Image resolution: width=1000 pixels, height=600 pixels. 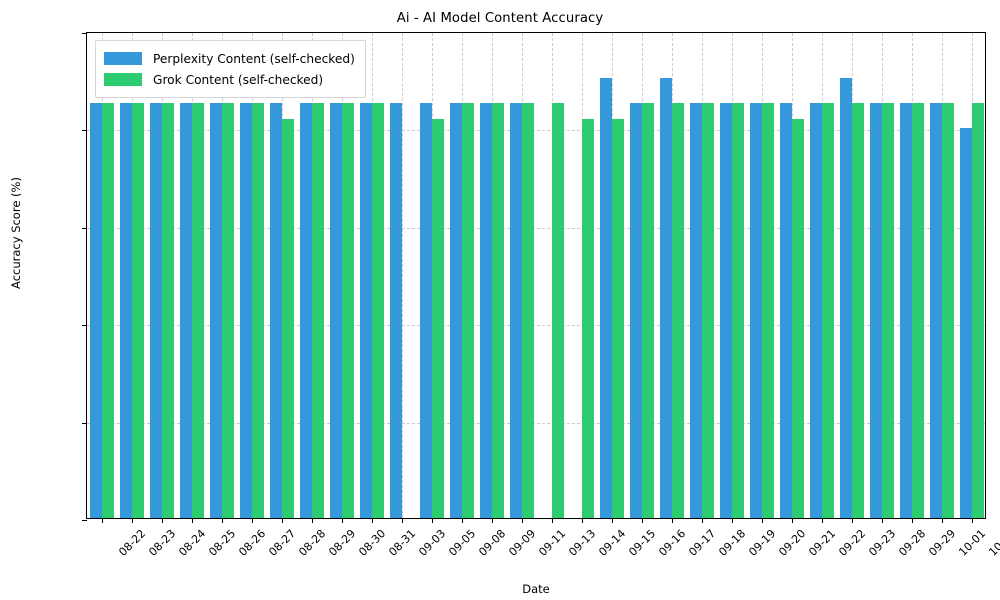 I want to click on x-tick-label: 09-08, so click(x=492, y=543).